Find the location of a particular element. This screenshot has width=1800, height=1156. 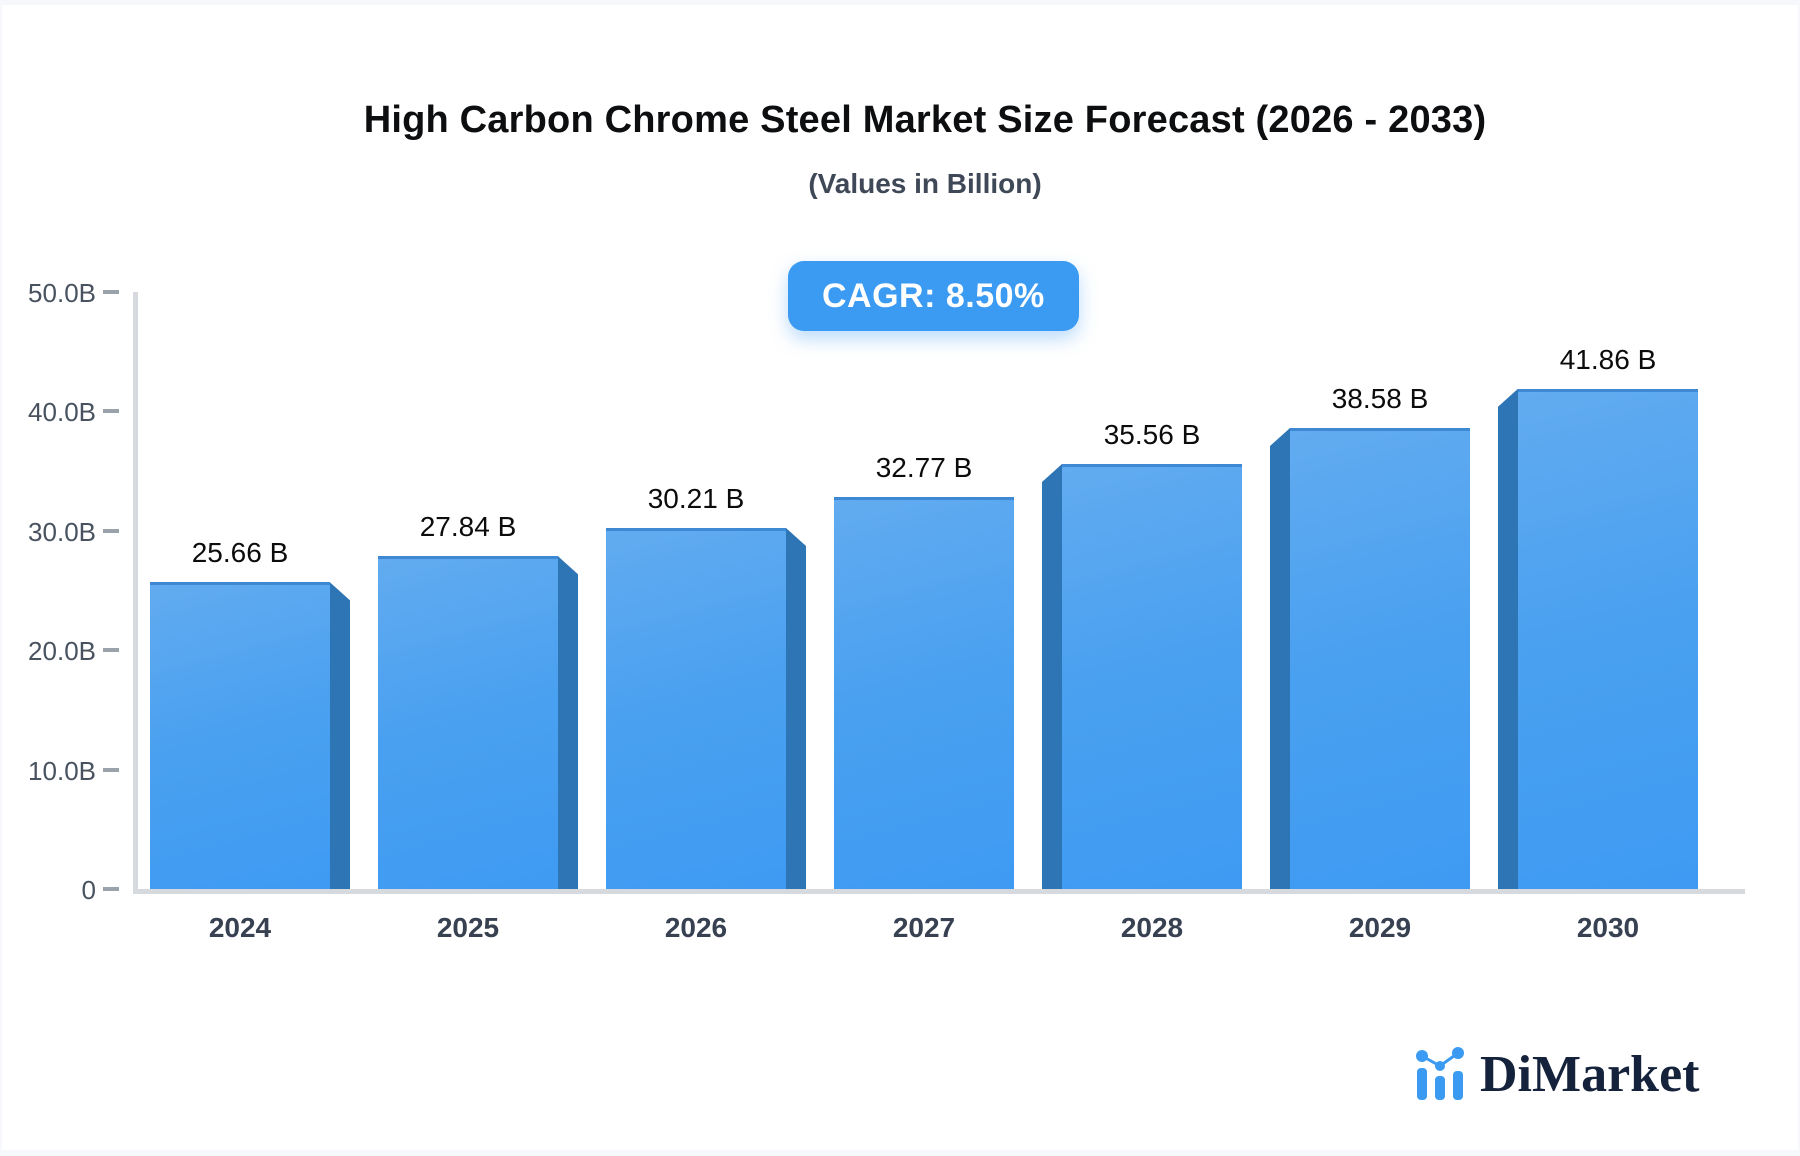

y-axis-line is located at coordinates (135, 592).